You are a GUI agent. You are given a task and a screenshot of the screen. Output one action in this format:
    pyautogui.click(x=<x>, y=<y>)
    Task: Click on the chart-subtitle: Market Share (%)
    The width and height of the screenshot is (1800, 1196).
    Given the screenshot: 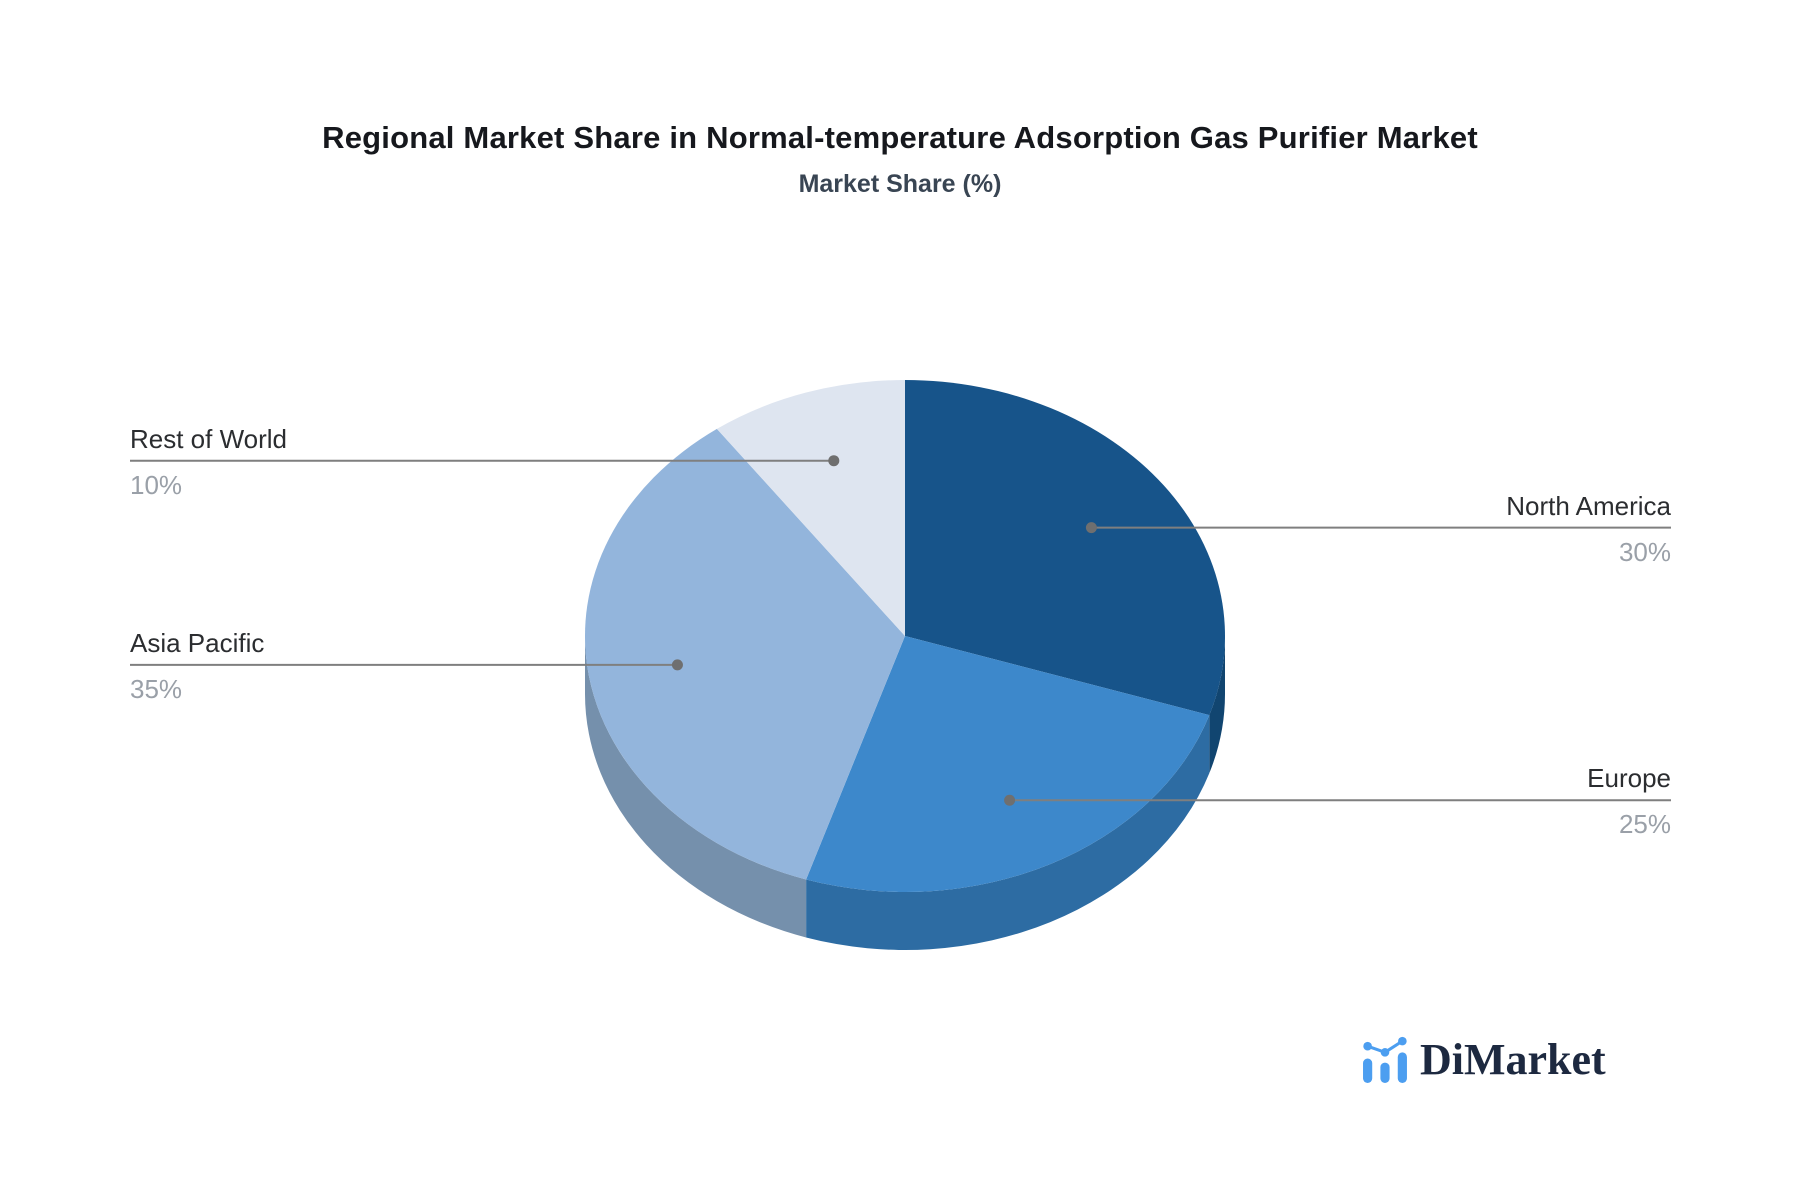 What is the action you would take?
    pyautogui.click(x=900, y=184)
    